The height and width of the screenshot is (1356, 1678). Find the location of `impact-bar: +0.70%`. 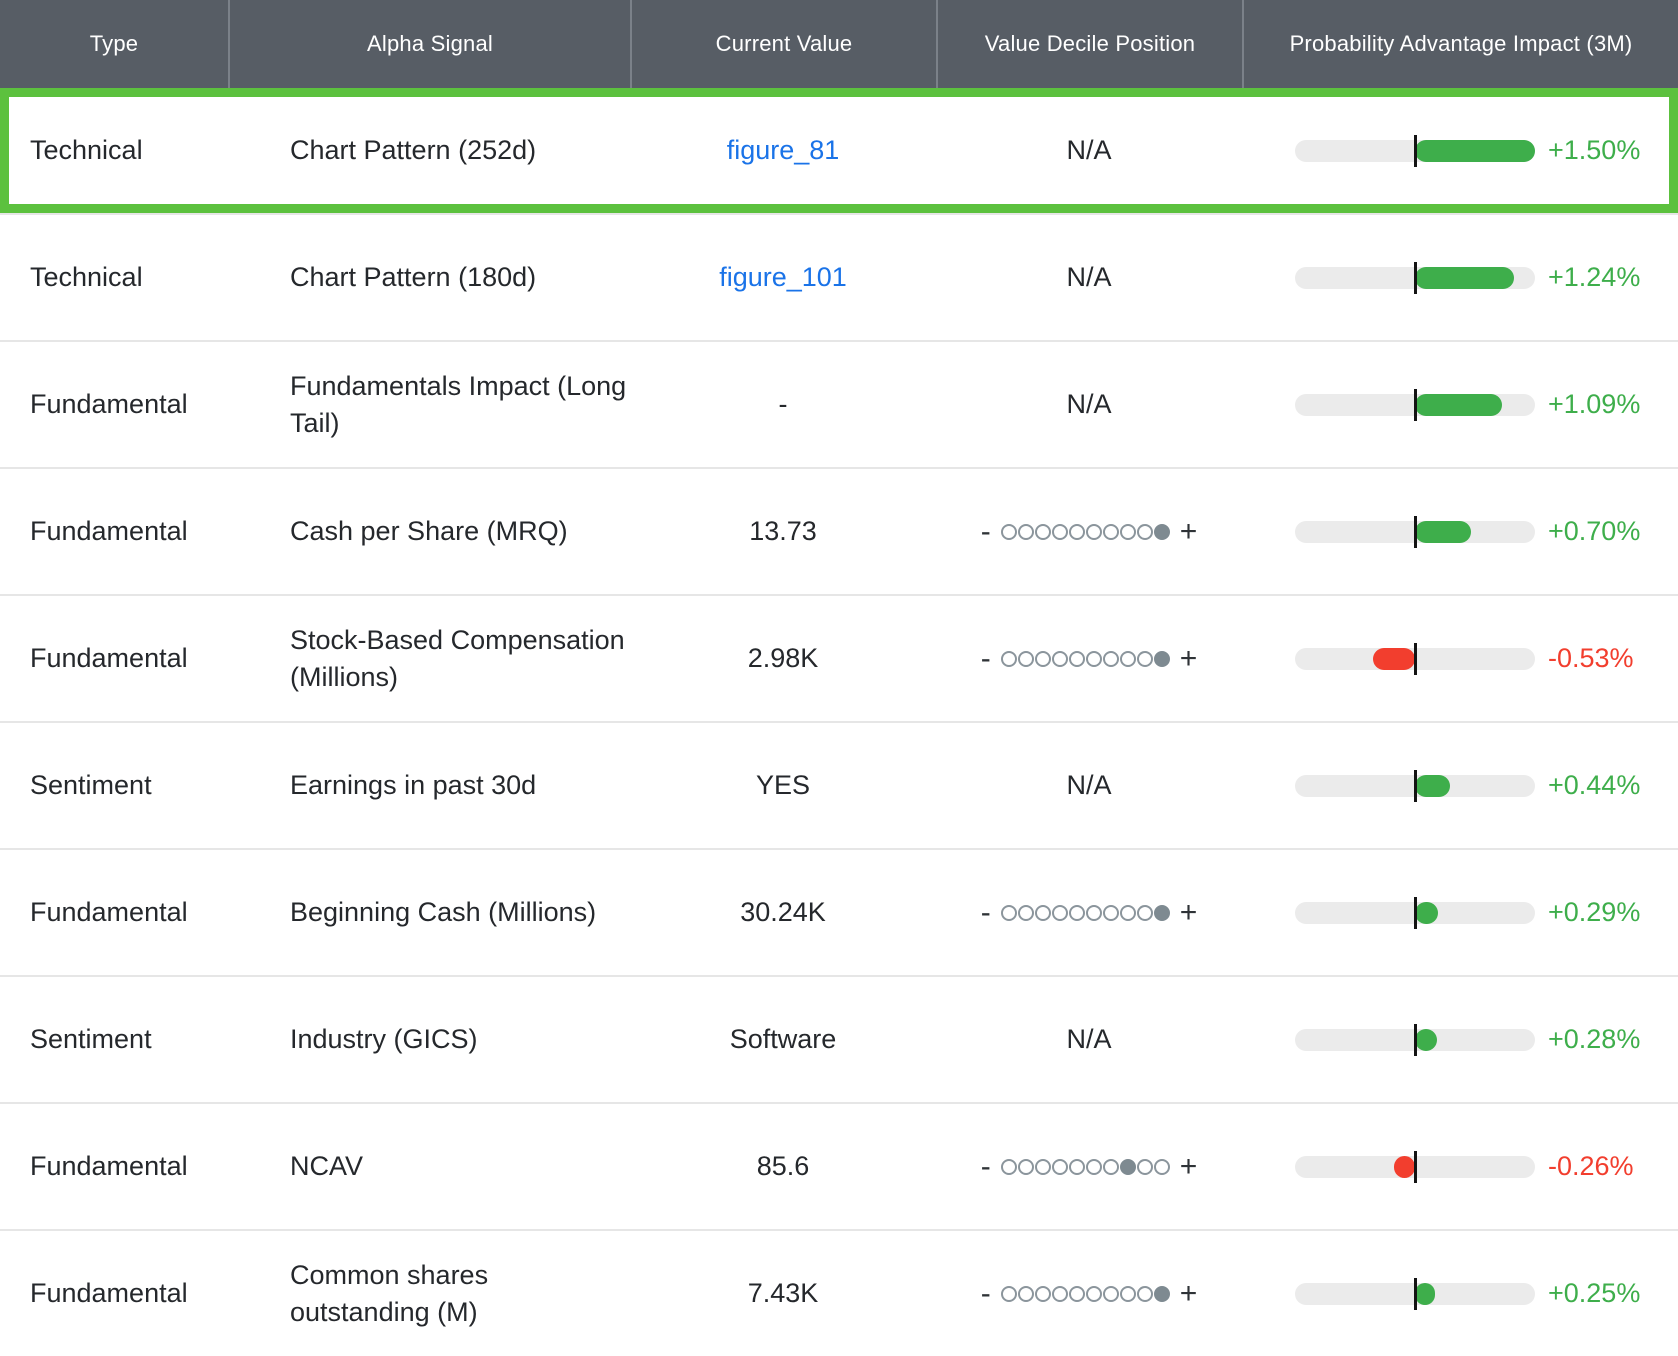

impact-bar: +0.70% is located at coordinates (1468, 531).